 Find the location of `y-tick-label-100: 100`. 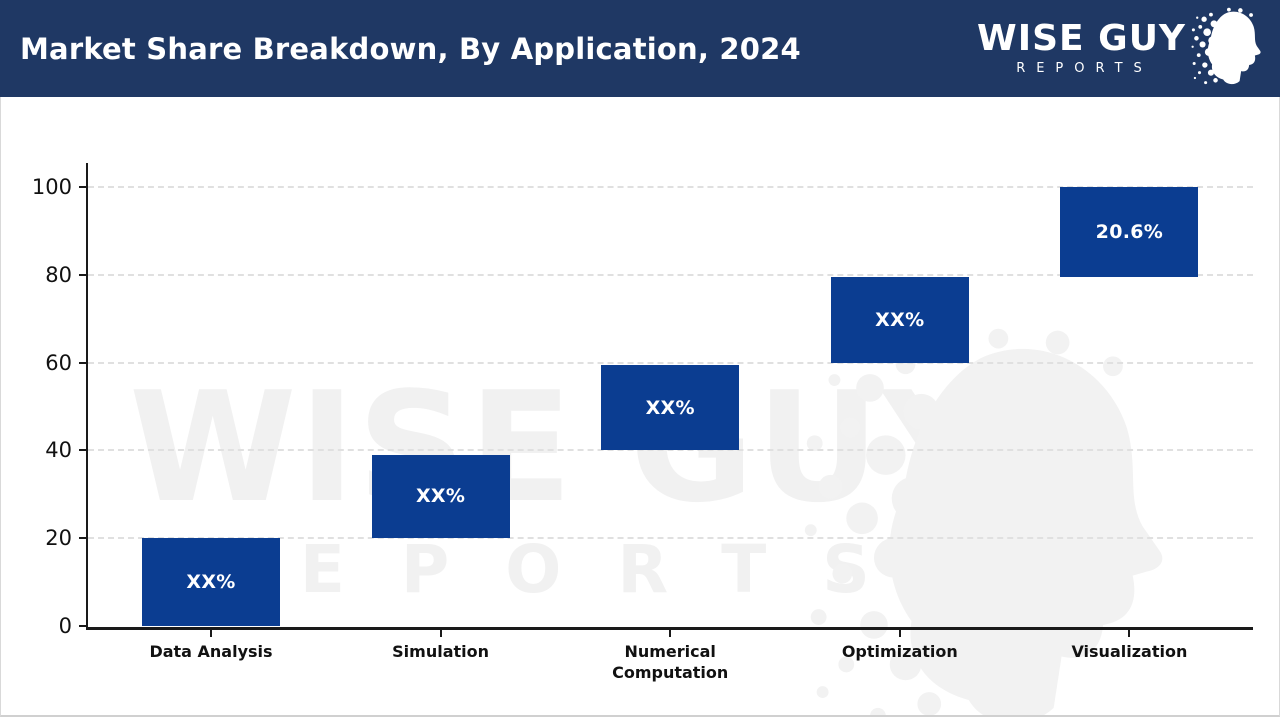

y-tick-label-100: 100 is located at coordinates (51, 187).